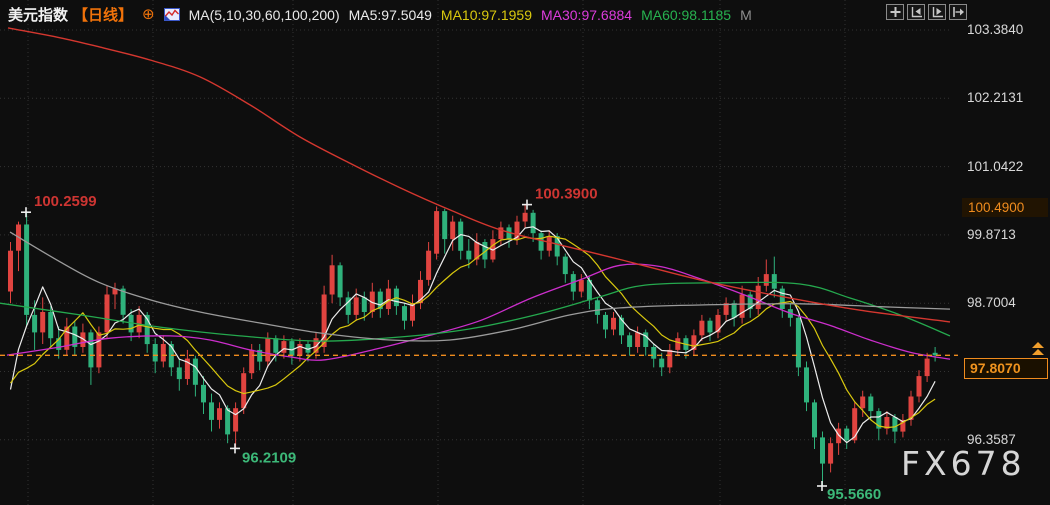 The height and width of the screenshot is (505, 1050). I want to click on svg-text: 96.2109, so click(269, 457).